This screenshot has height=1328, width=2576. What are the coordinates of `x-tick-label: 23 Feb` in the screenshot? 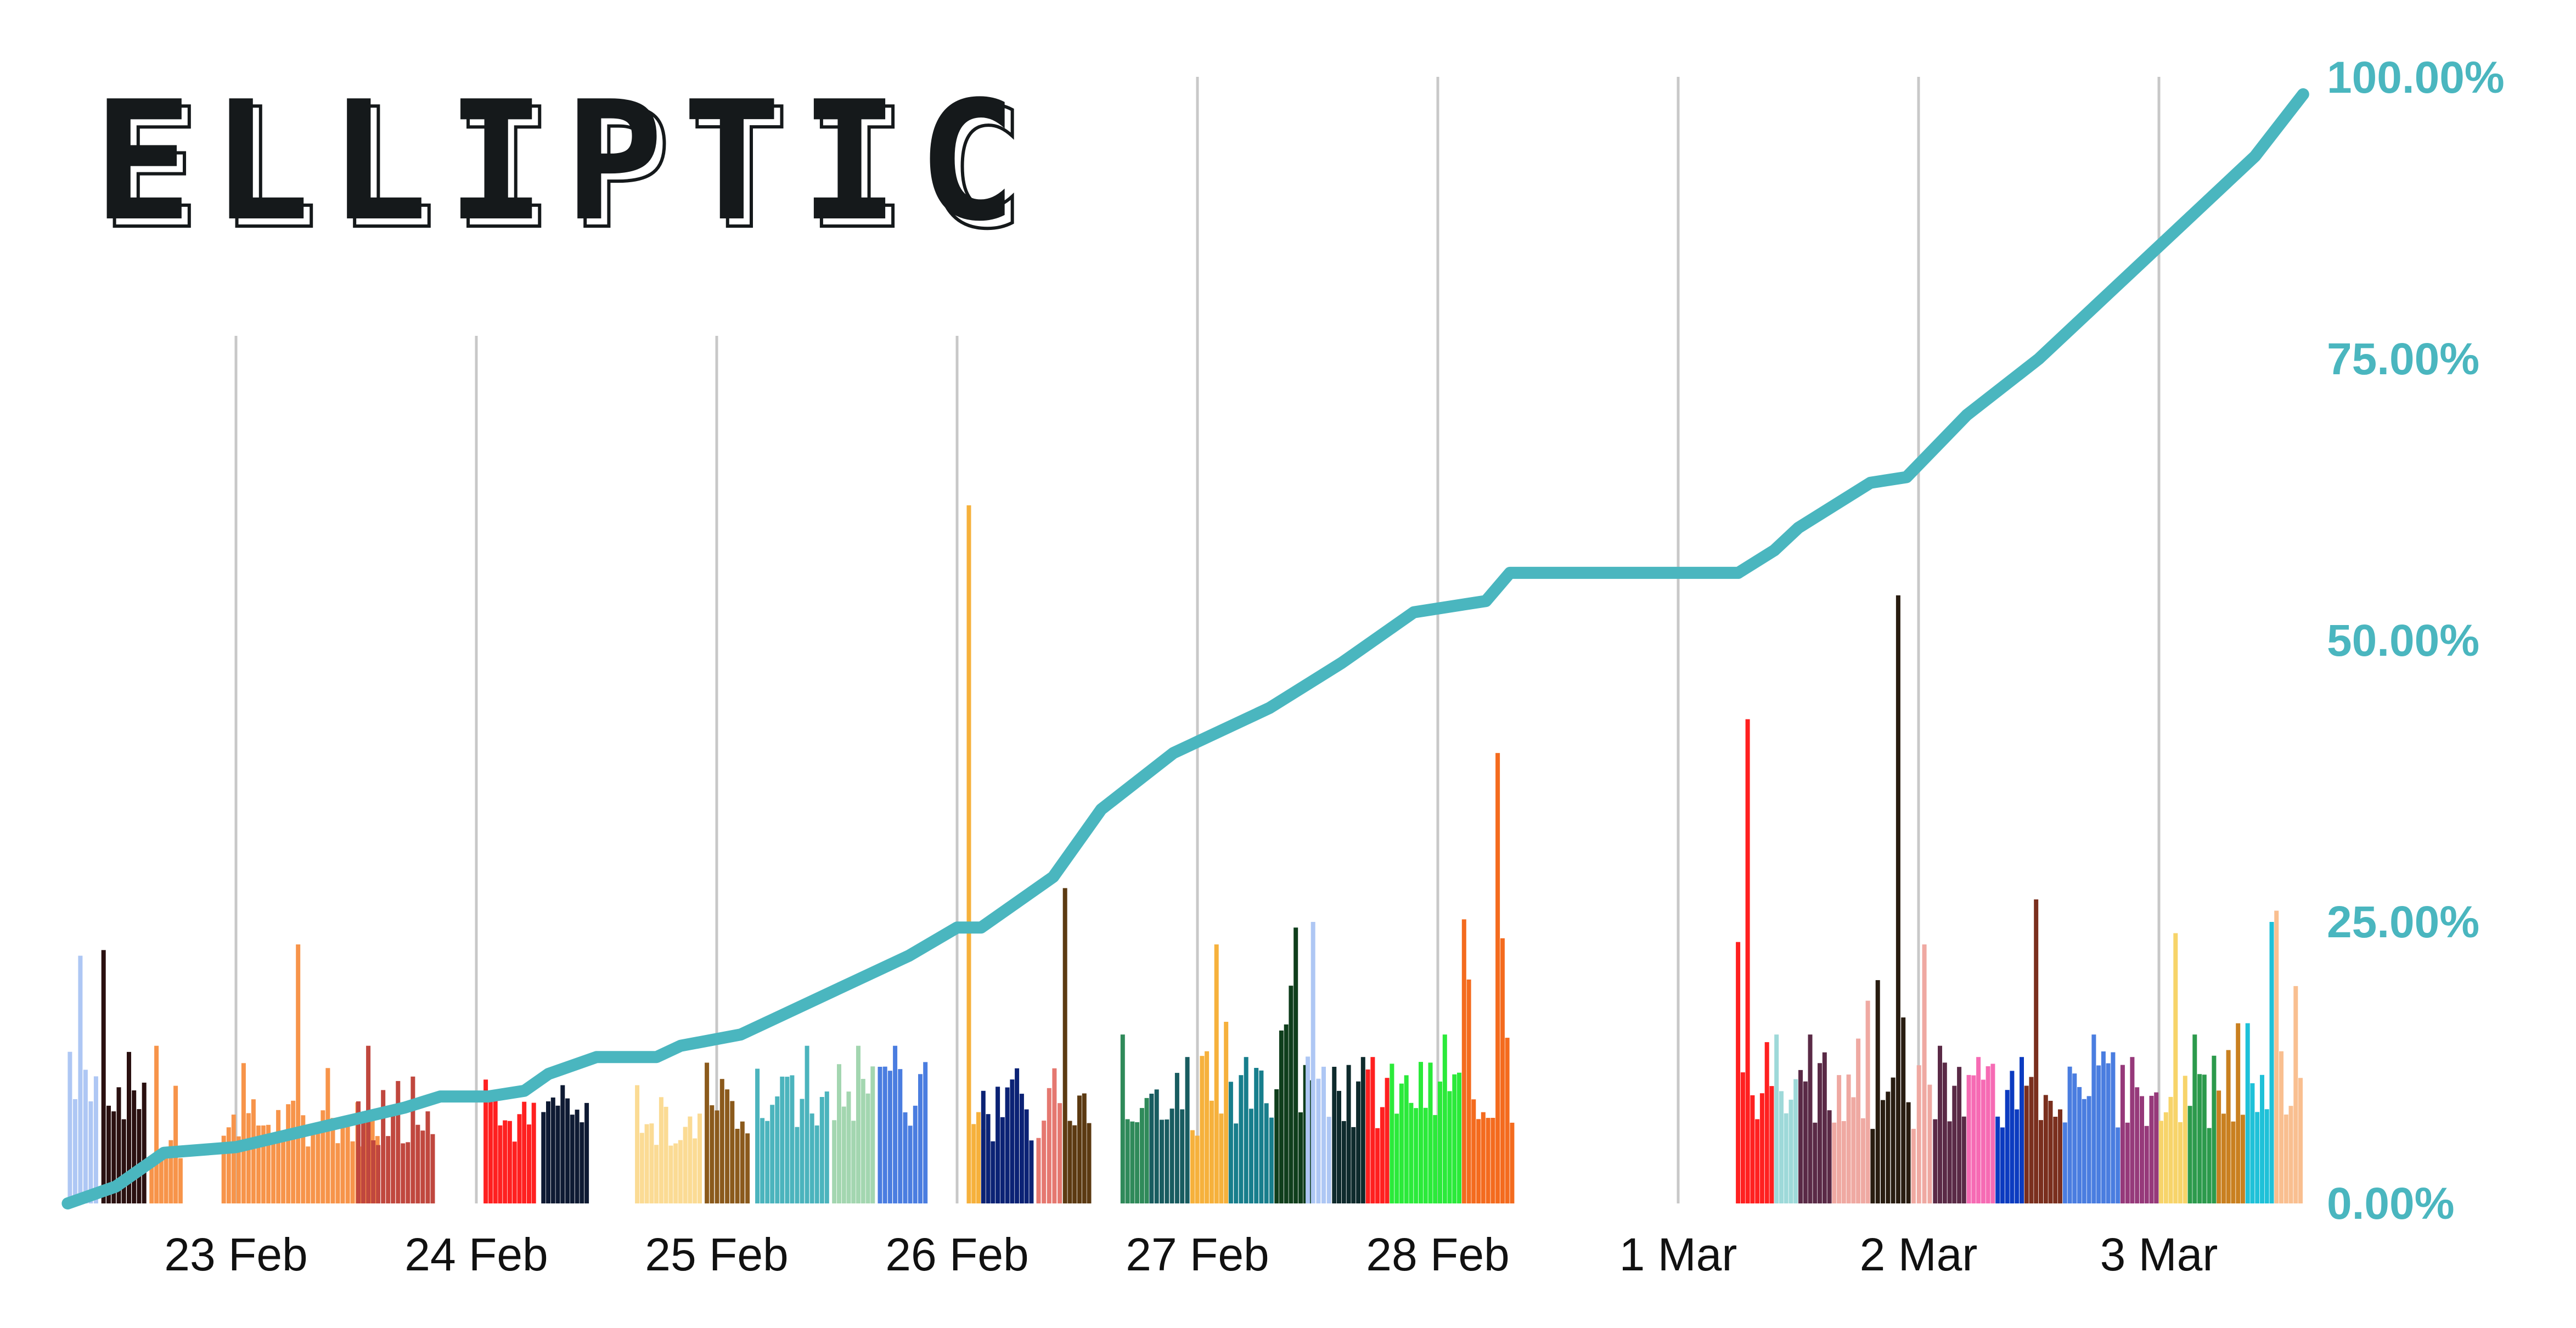 It's located at (236, 1254).